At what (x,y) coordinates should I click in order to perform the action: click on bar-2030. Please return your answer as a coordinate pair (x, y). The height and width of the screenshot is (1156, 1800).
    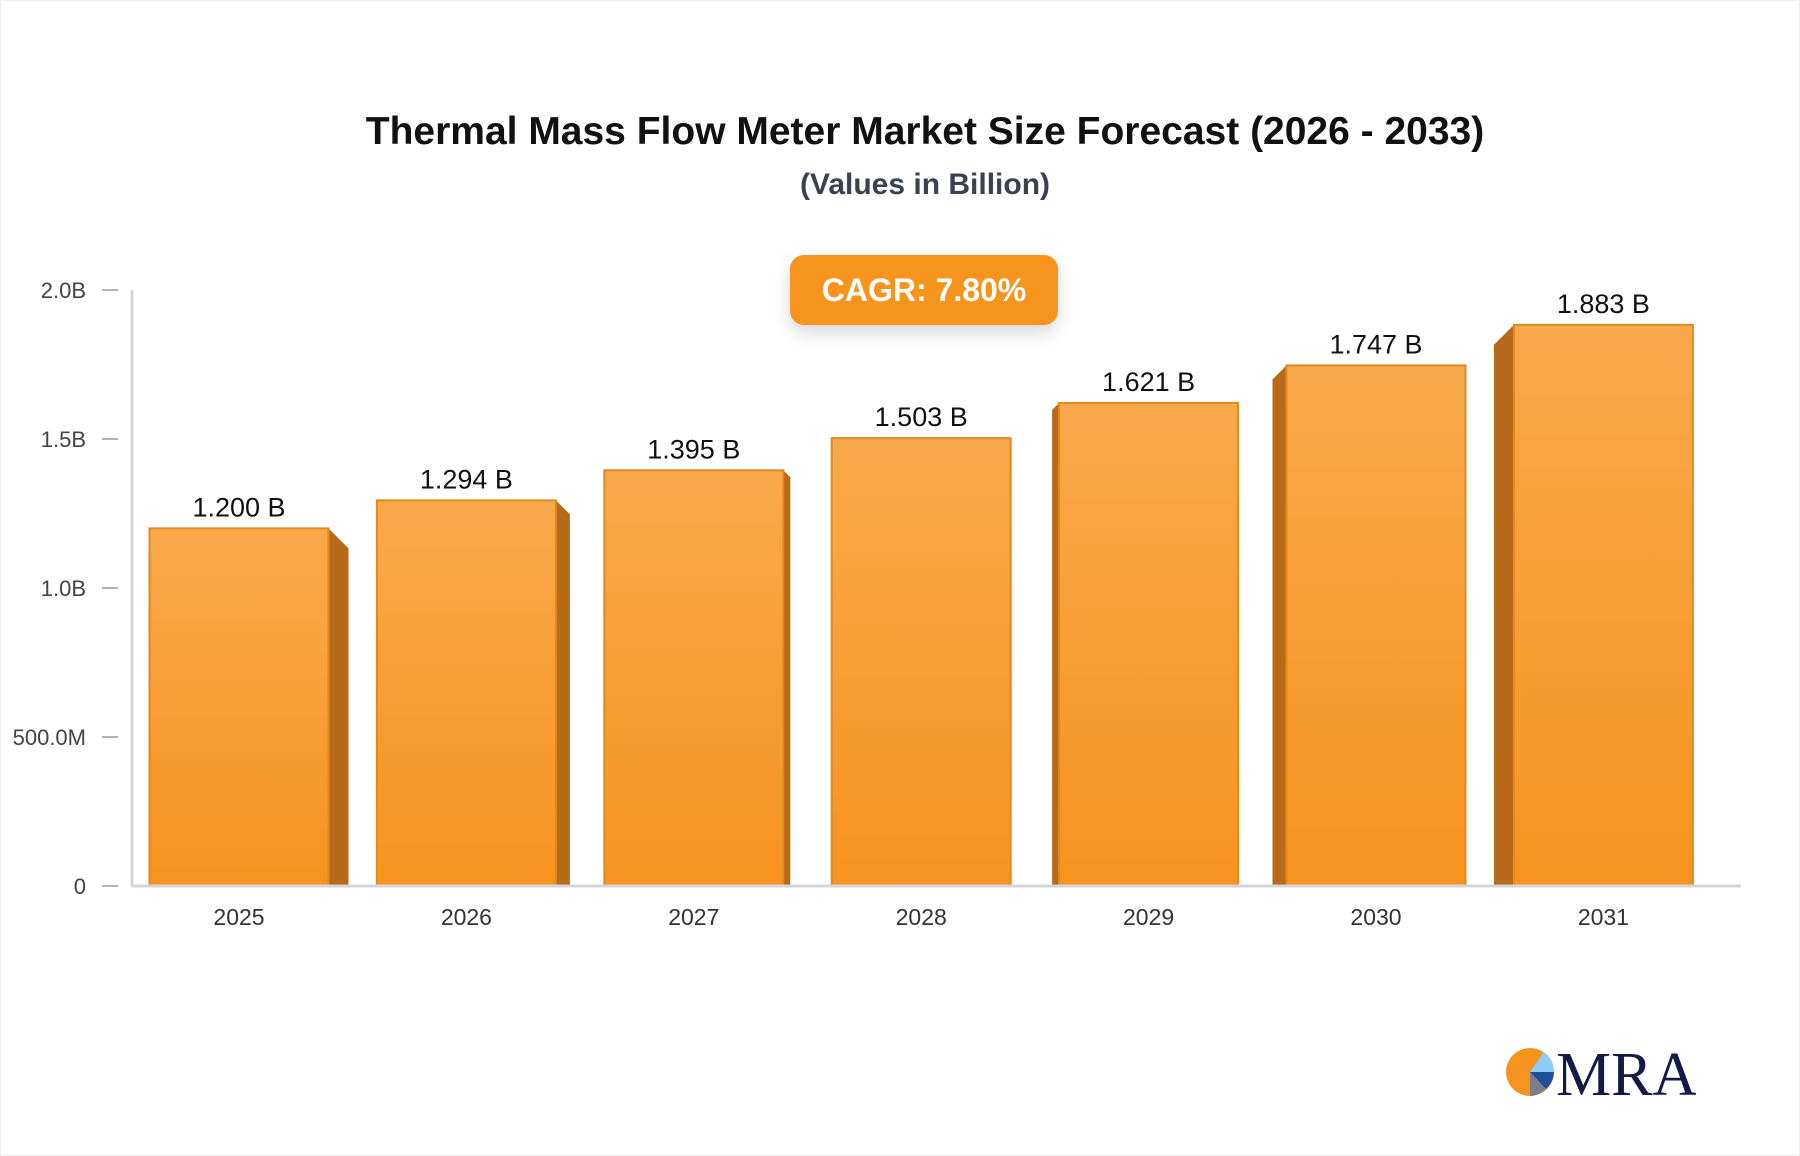
    Looking at the image, I should click on (1376, 626).